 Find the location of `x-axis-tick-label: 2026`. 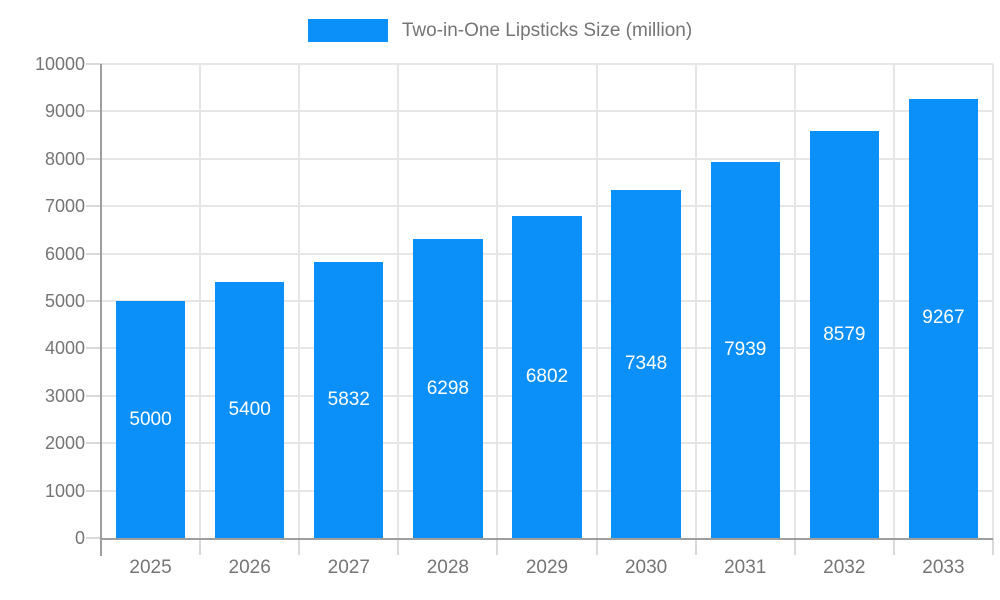

x-axis-tick-label: 2026 is located at coordinates (249, 567).